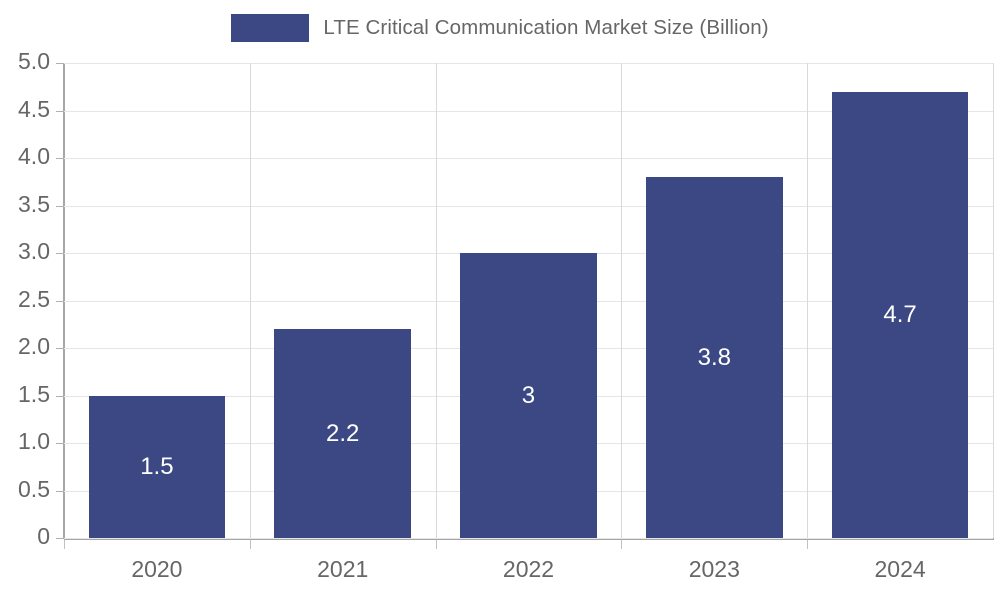 Image resolution: width=1000 pixels, height=600 pixels. I want to click on bar-2020, so click(157, 466).